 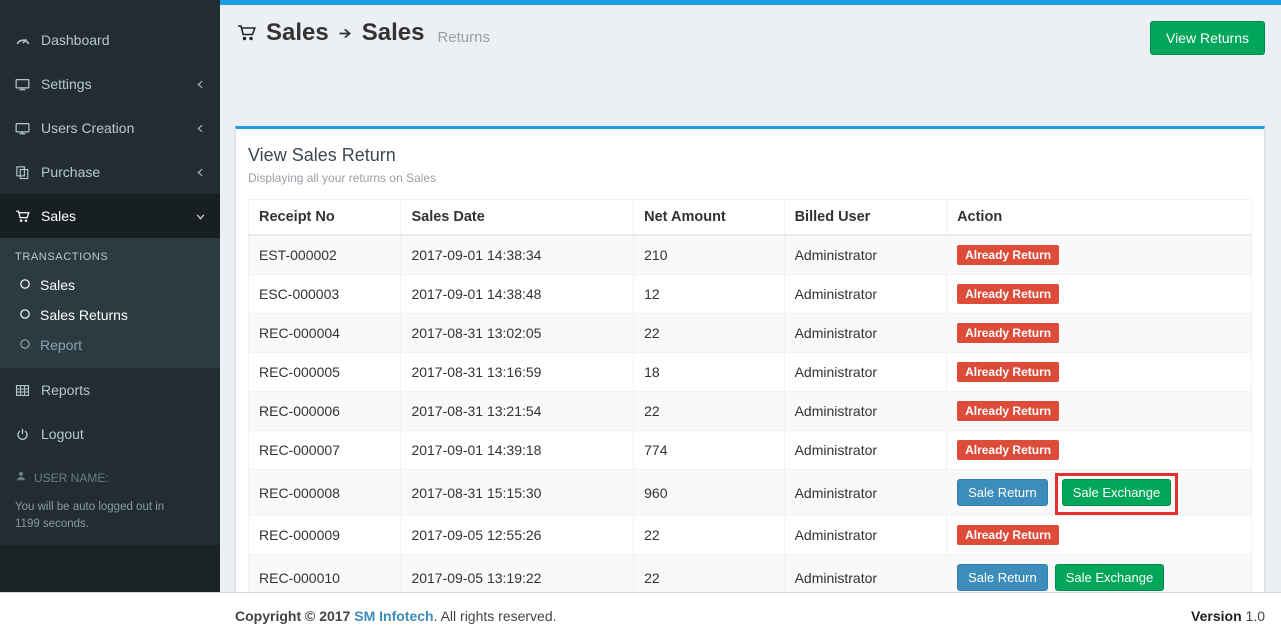 I want to click on submenu-item-sales-returns: Sales Returns, so click(x=110, y=315).